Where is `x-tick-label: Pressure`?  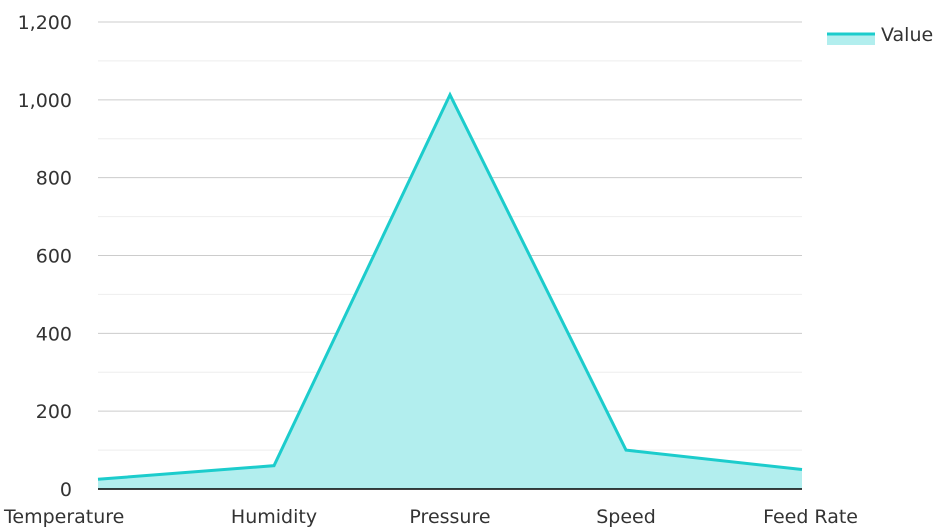
x-tick-label: Pressure is located at coordinates (449, 517).